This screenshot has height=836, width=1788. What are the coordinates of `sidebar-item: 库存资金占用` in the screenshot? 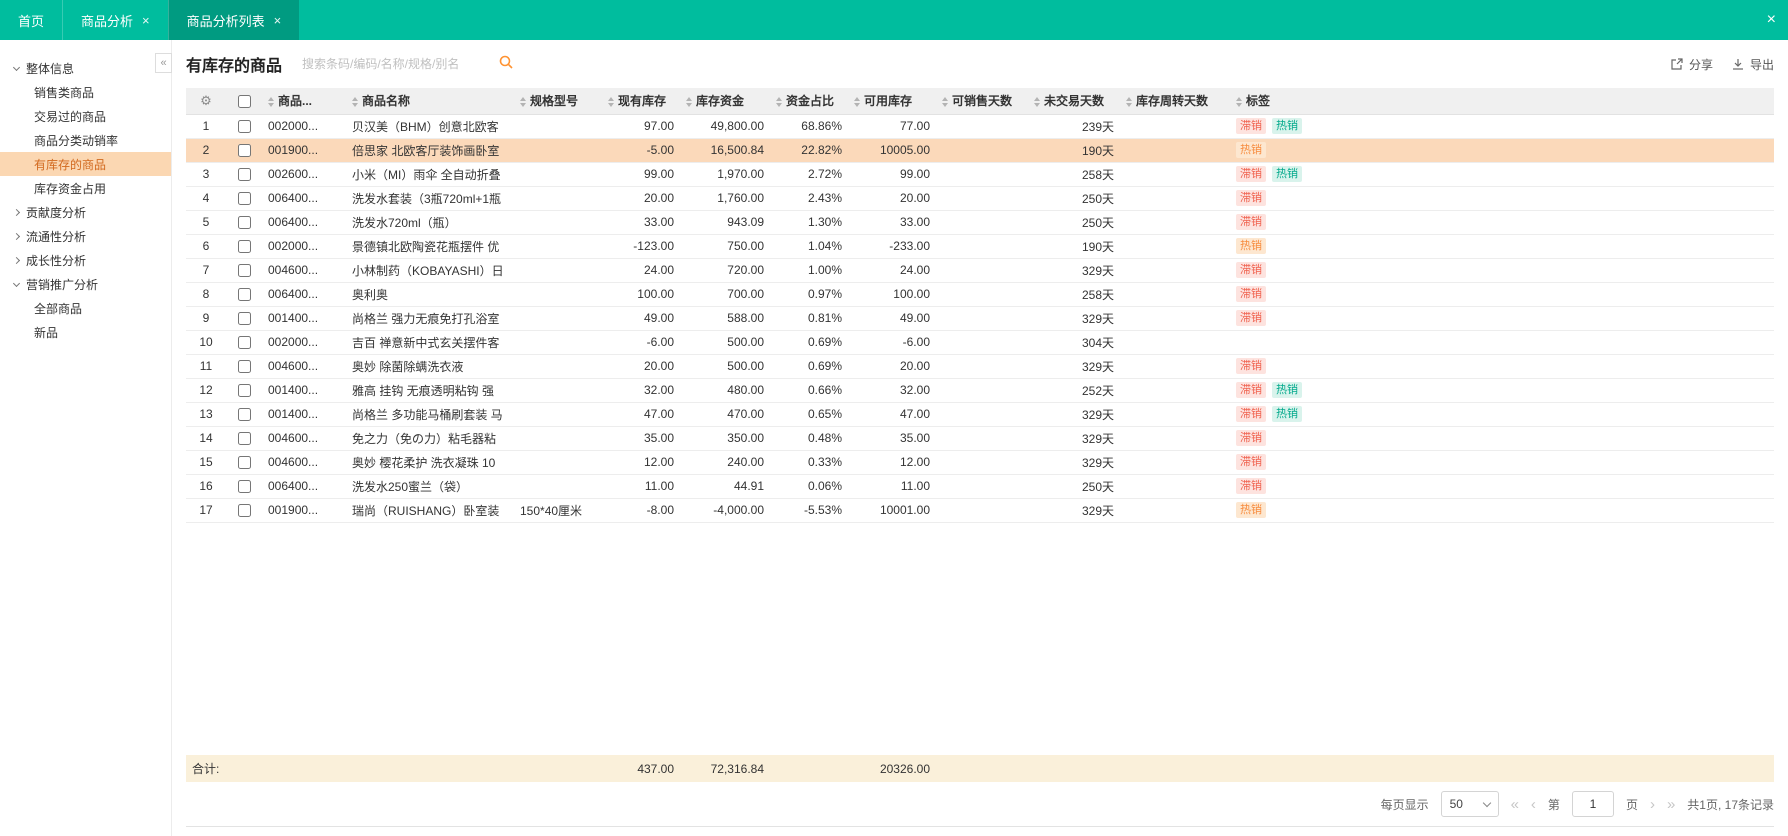 It's located at (85, 188).